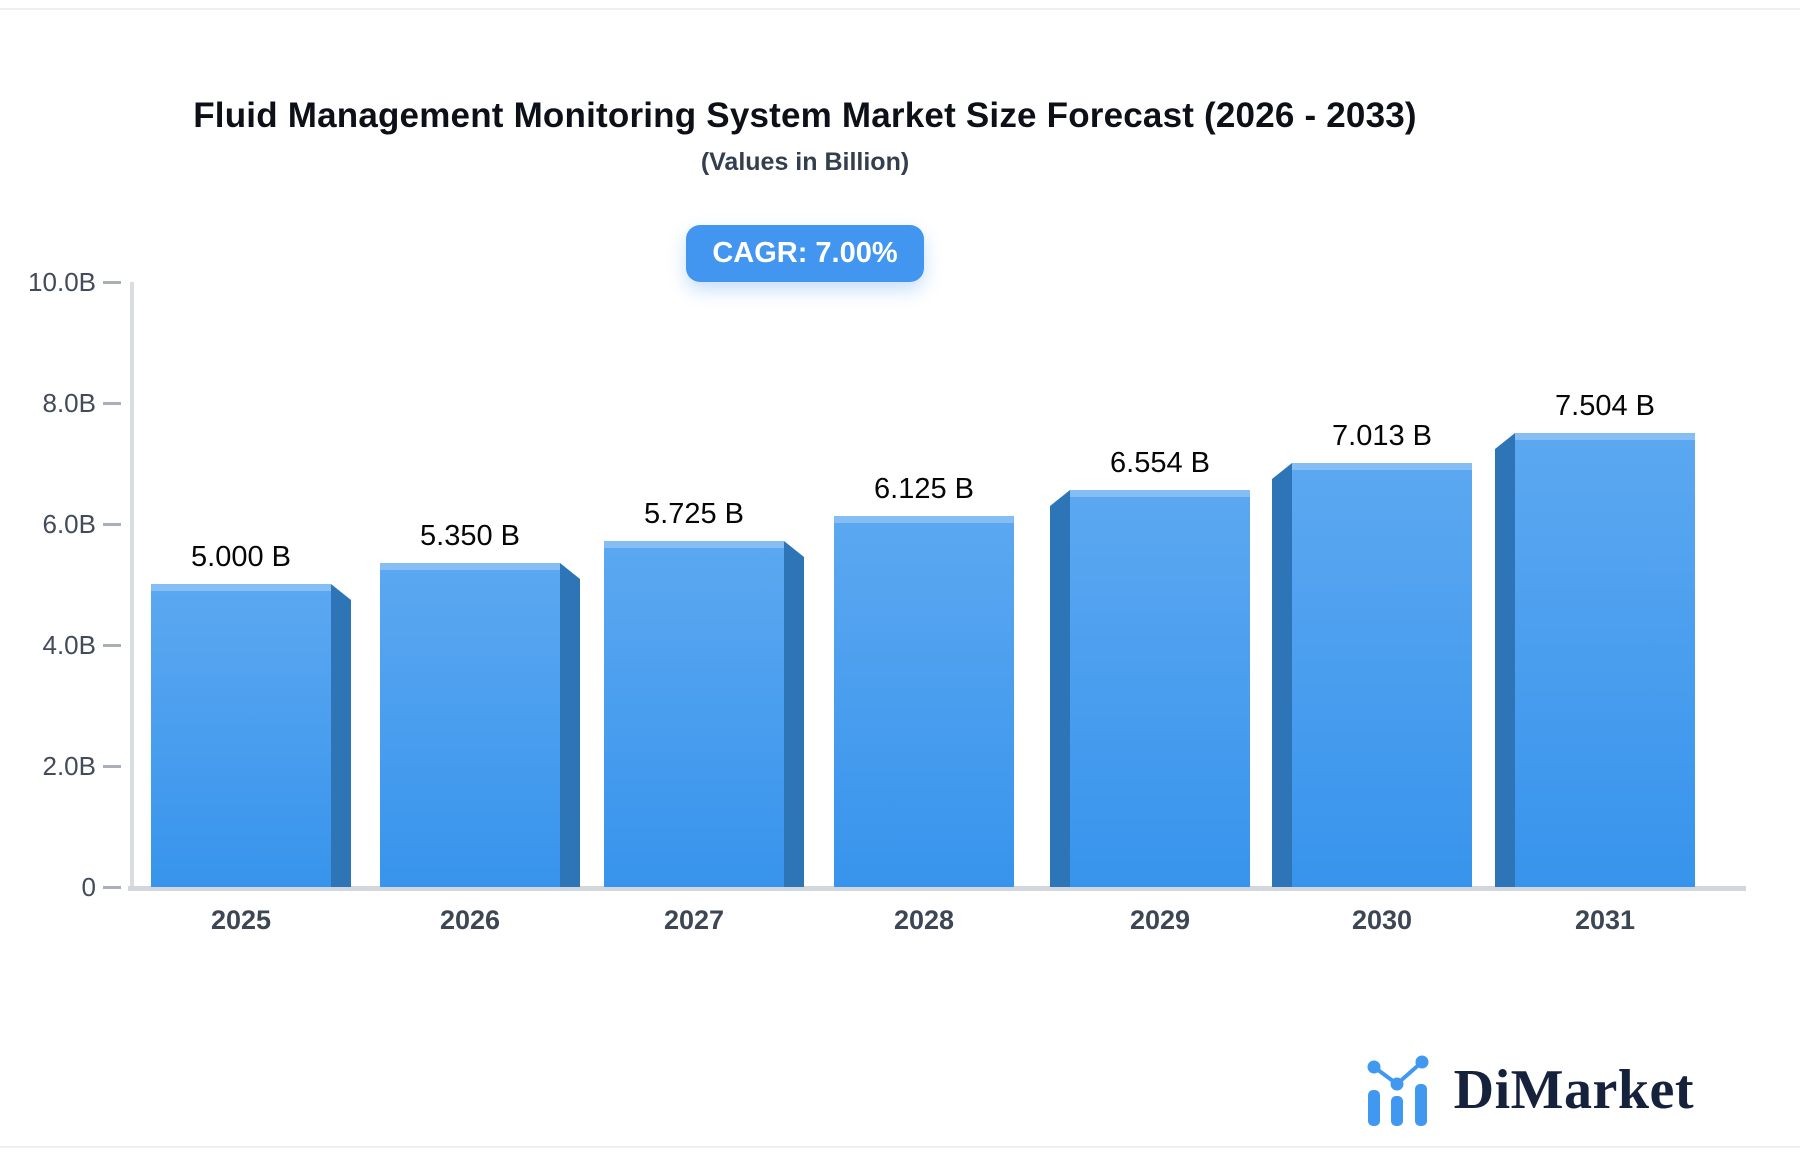 The height and width of the screenshot is (1156, 1800). I want to click on logo-text: DiMarket, so click(1573, 1090).